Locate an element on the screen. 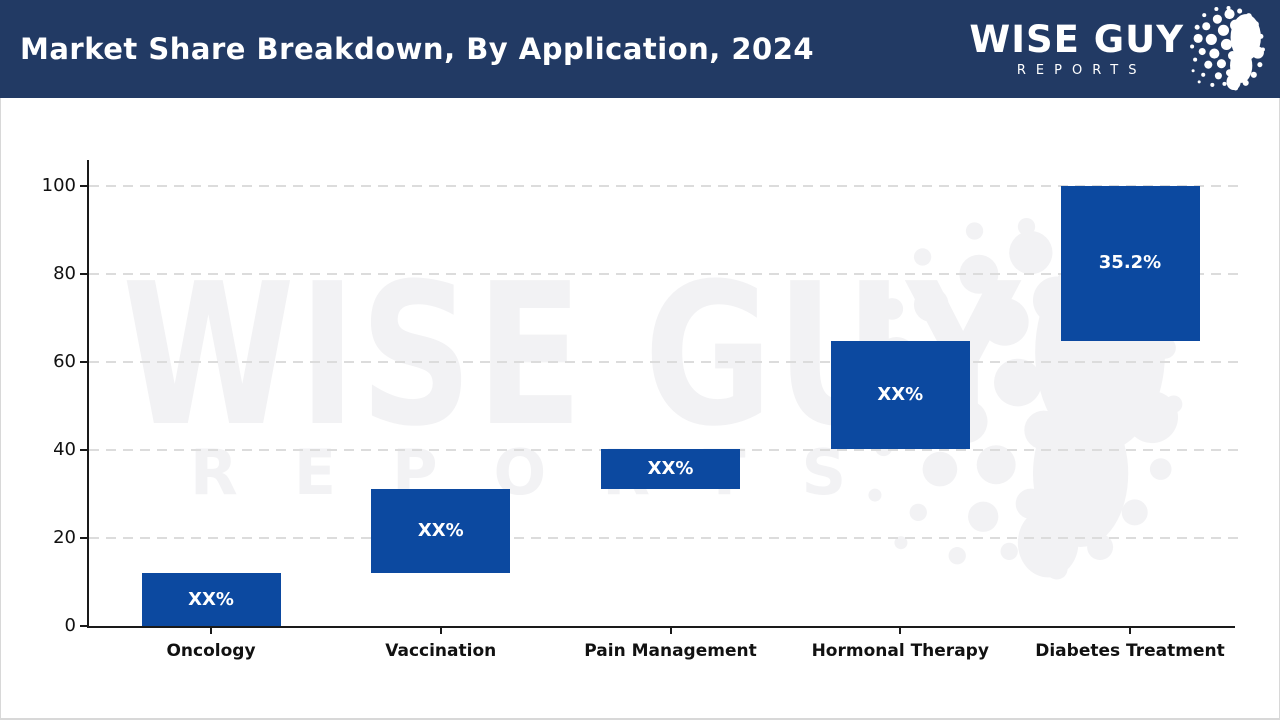  logo-text: WISE GUY REPORTS is located at coordinates (1076, 48).